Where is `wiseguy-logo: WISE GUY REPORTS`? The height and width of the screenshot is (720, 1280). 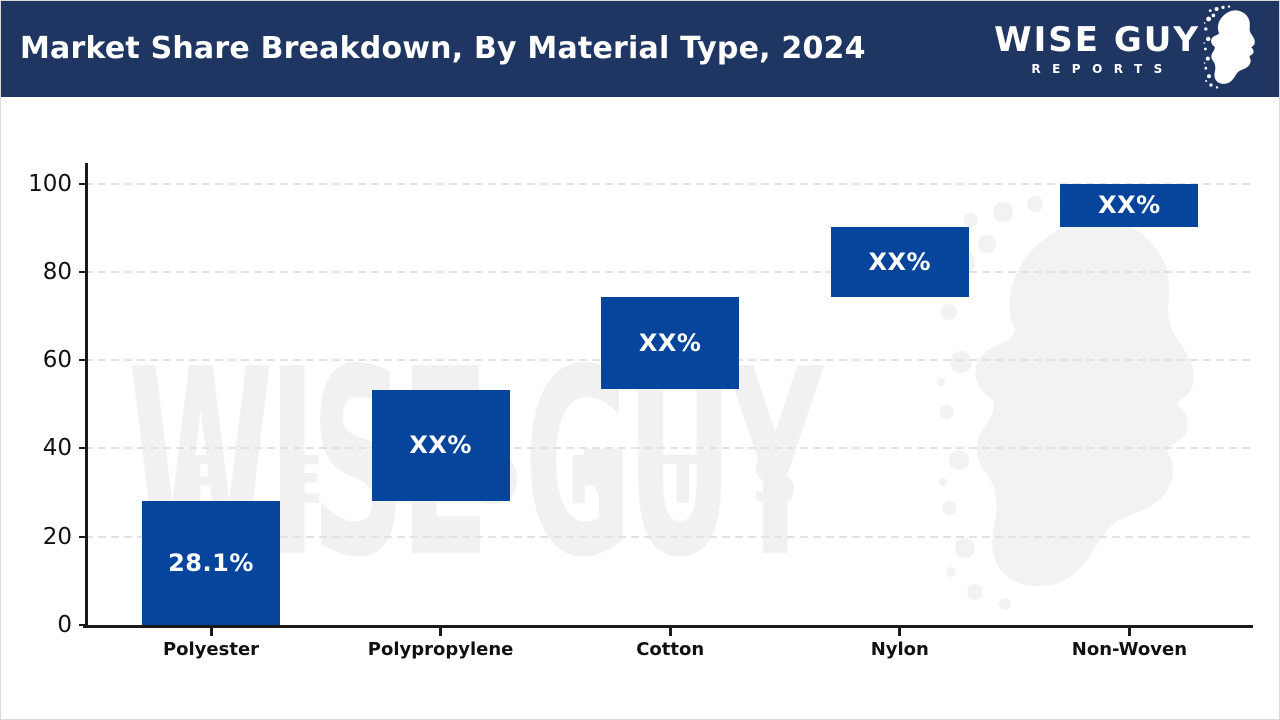
wiseguy-logo: WISE GUY REPORTS is located at coordinates (1129, 49).